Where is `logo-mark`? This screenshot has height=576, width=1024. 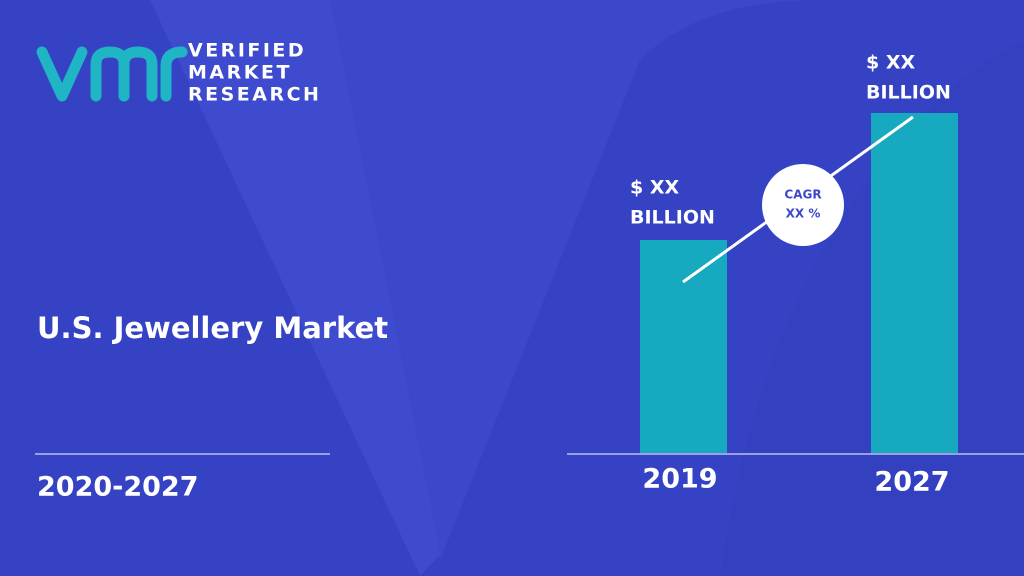
logo-mark is located at coordinates (112, 74).